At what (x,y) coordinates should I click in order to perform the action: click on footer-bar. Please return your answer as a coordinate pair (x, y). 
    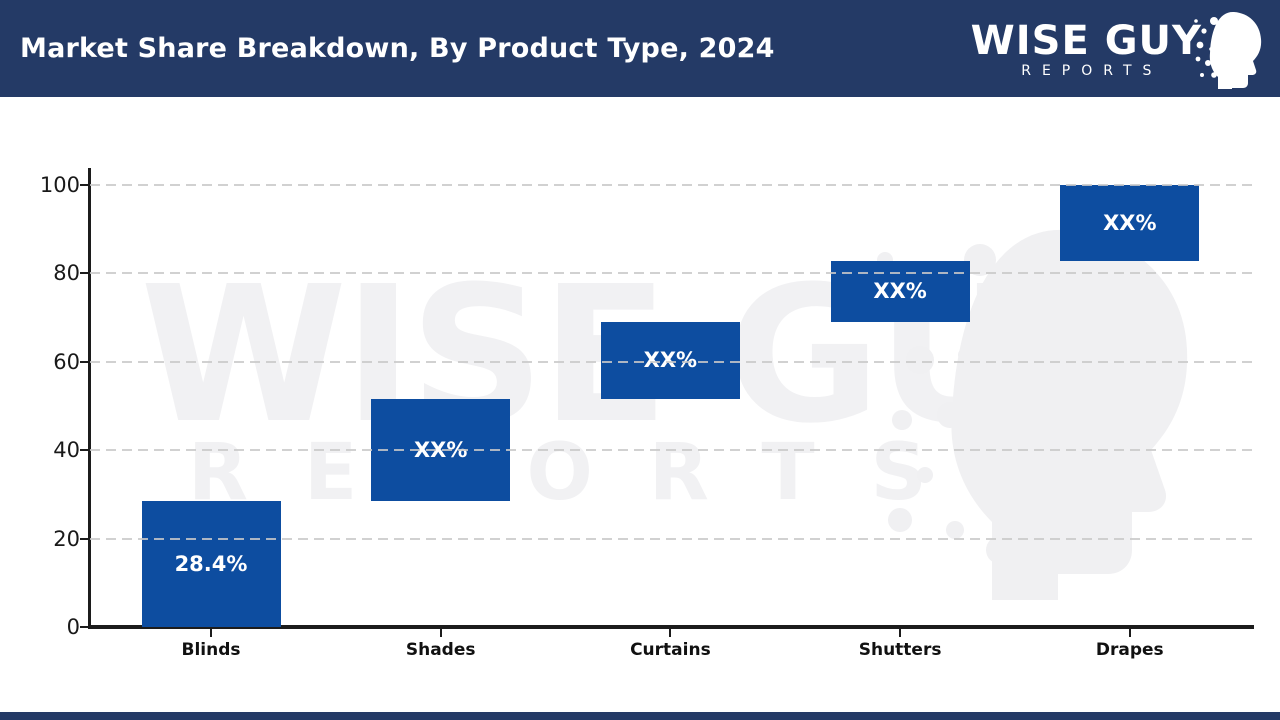
    Looking at the image, I should click on (640, 716).